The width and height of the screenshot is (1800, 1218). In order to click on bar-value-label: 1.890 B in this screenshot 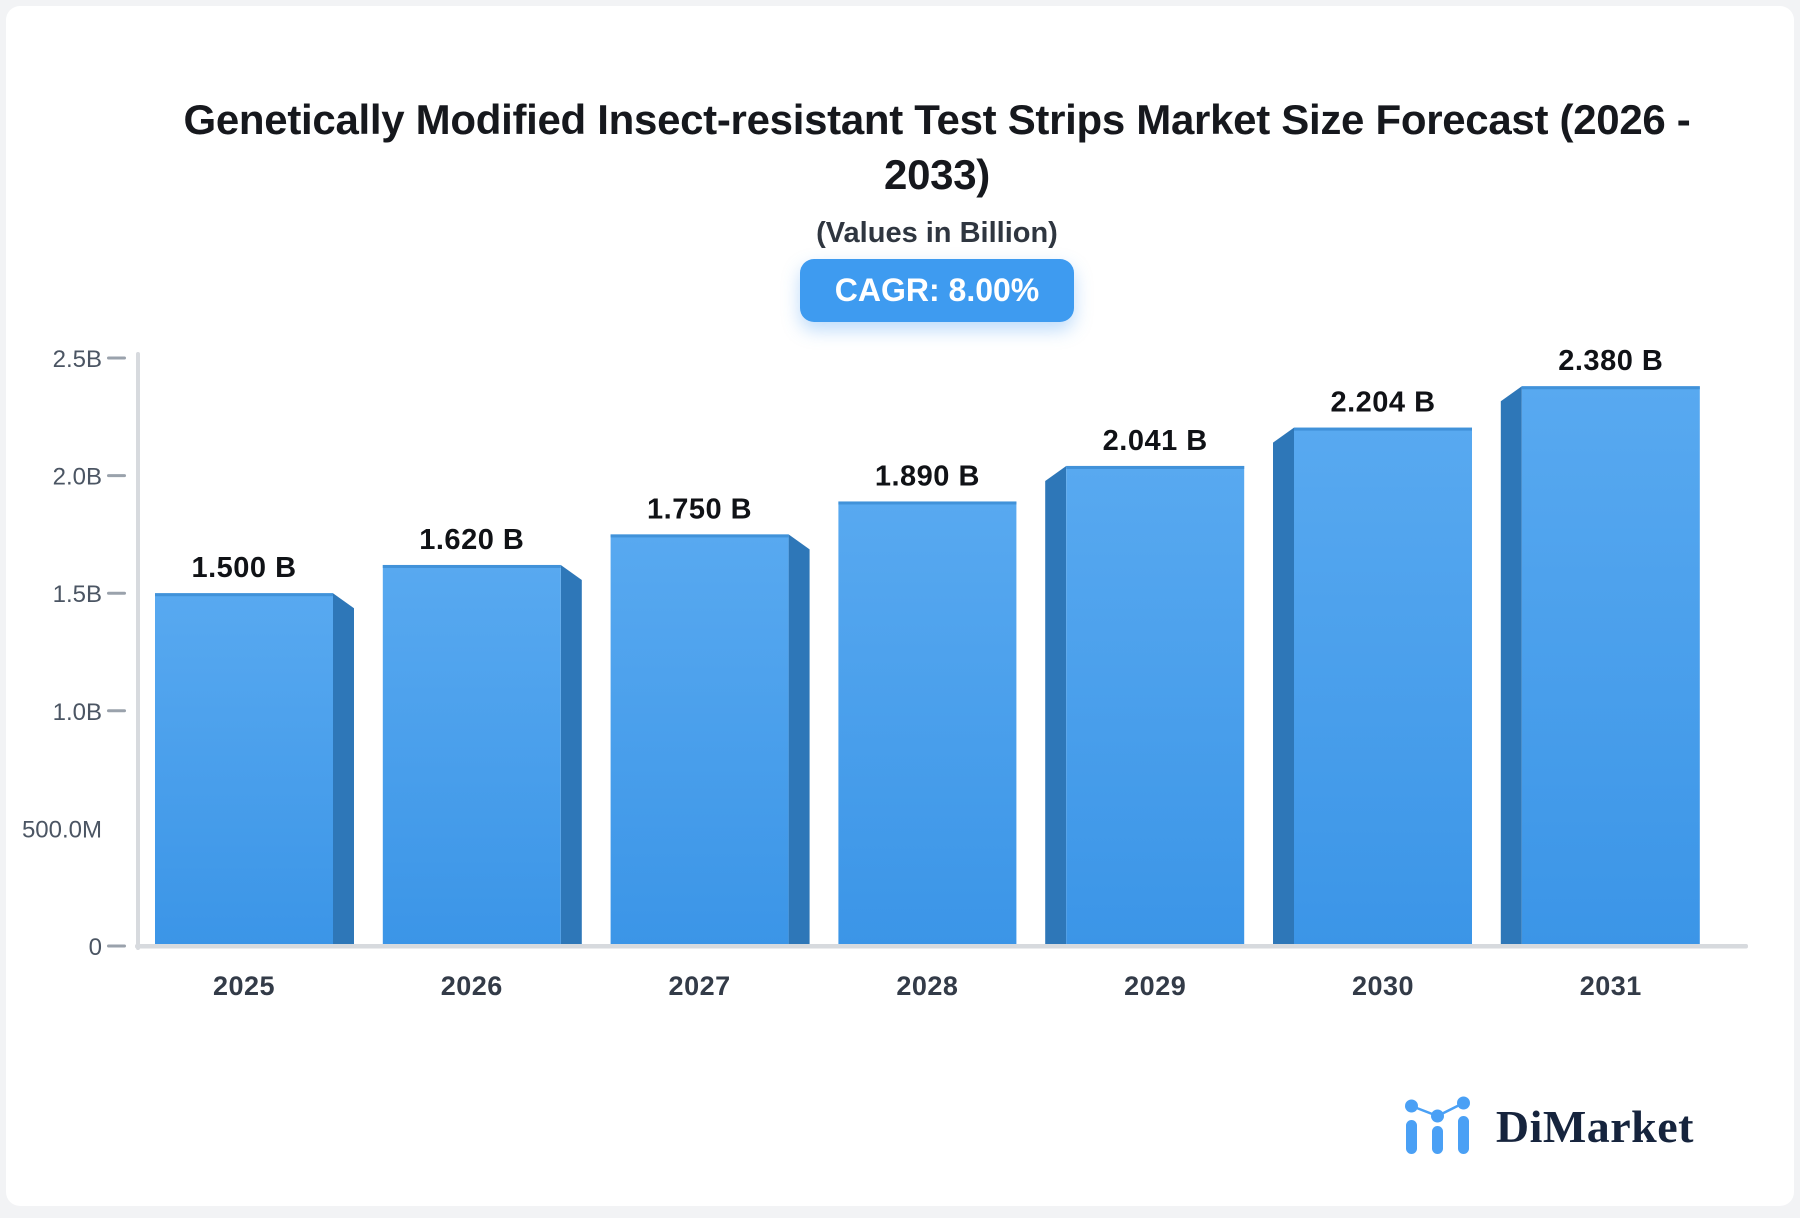, I will do `click(927, 476)`.